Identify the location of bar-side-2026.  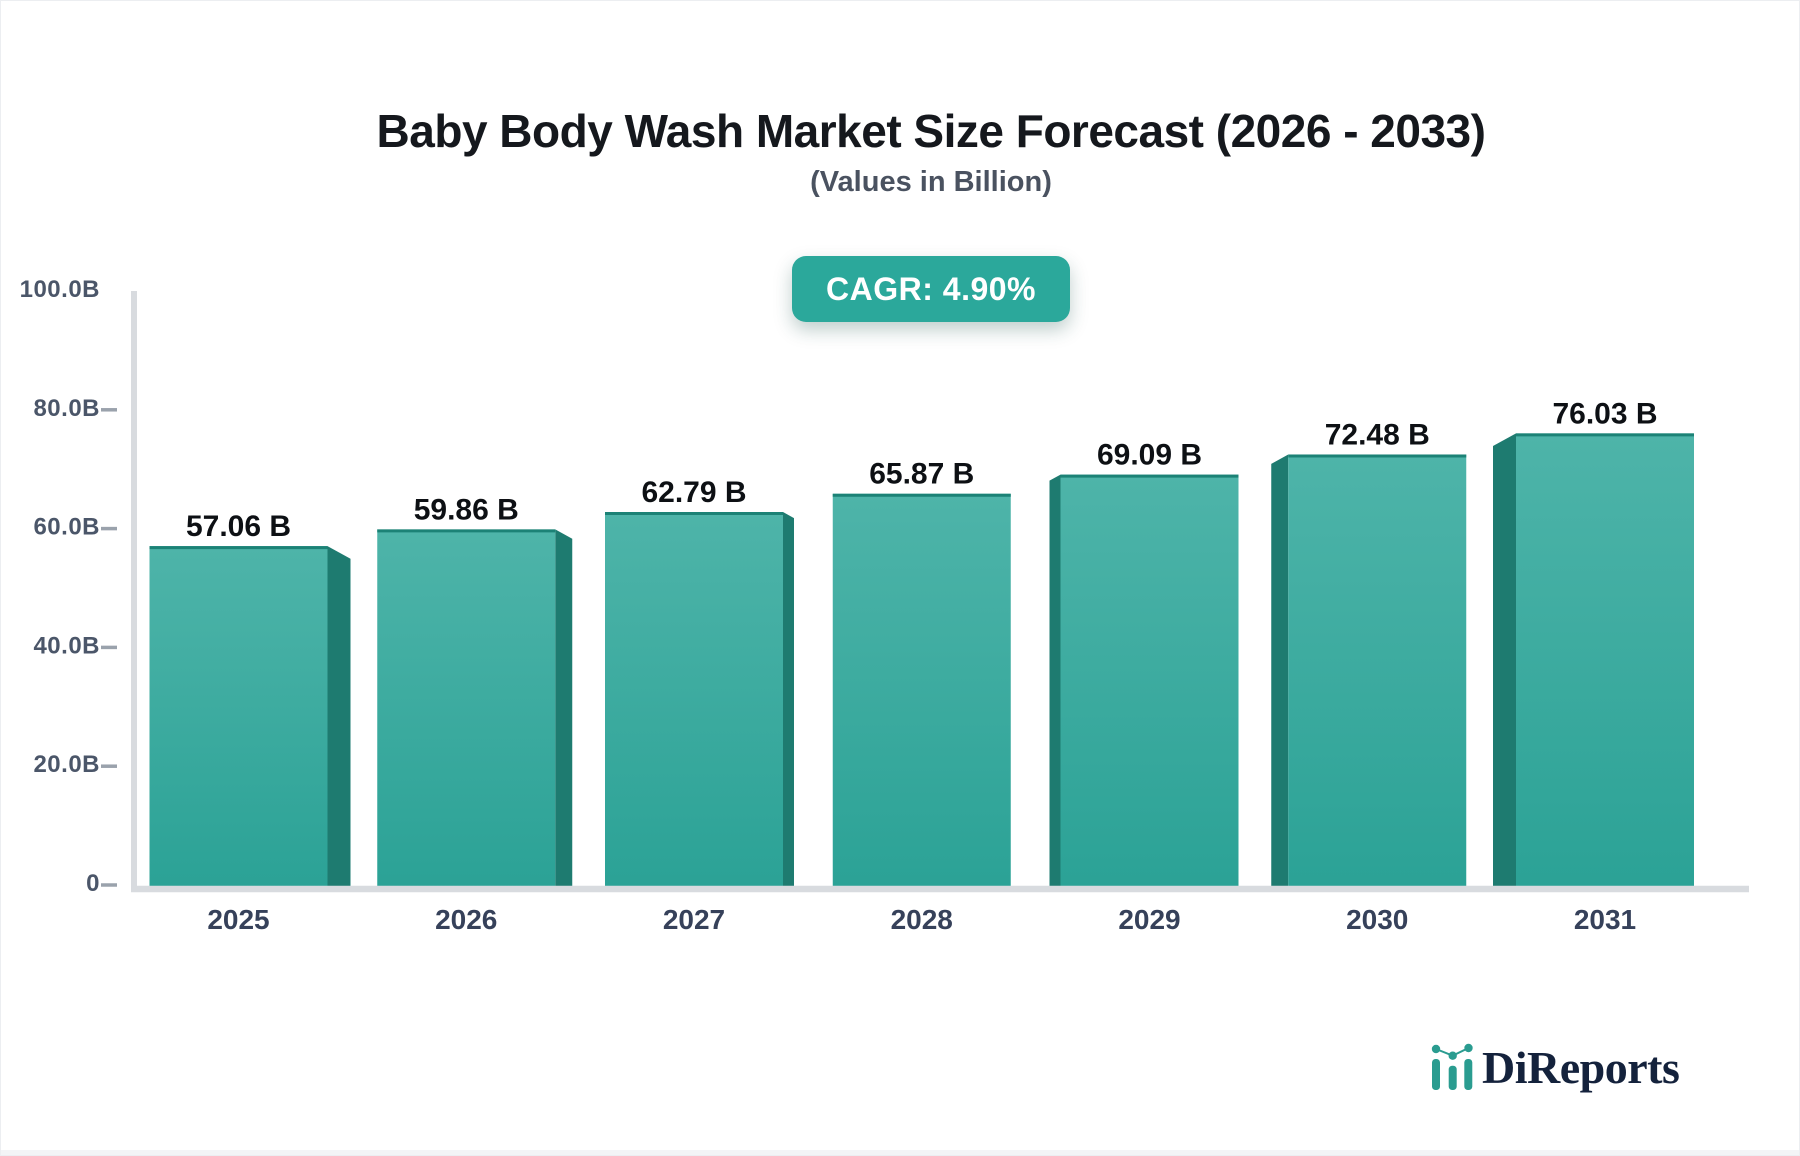
(564, 710).